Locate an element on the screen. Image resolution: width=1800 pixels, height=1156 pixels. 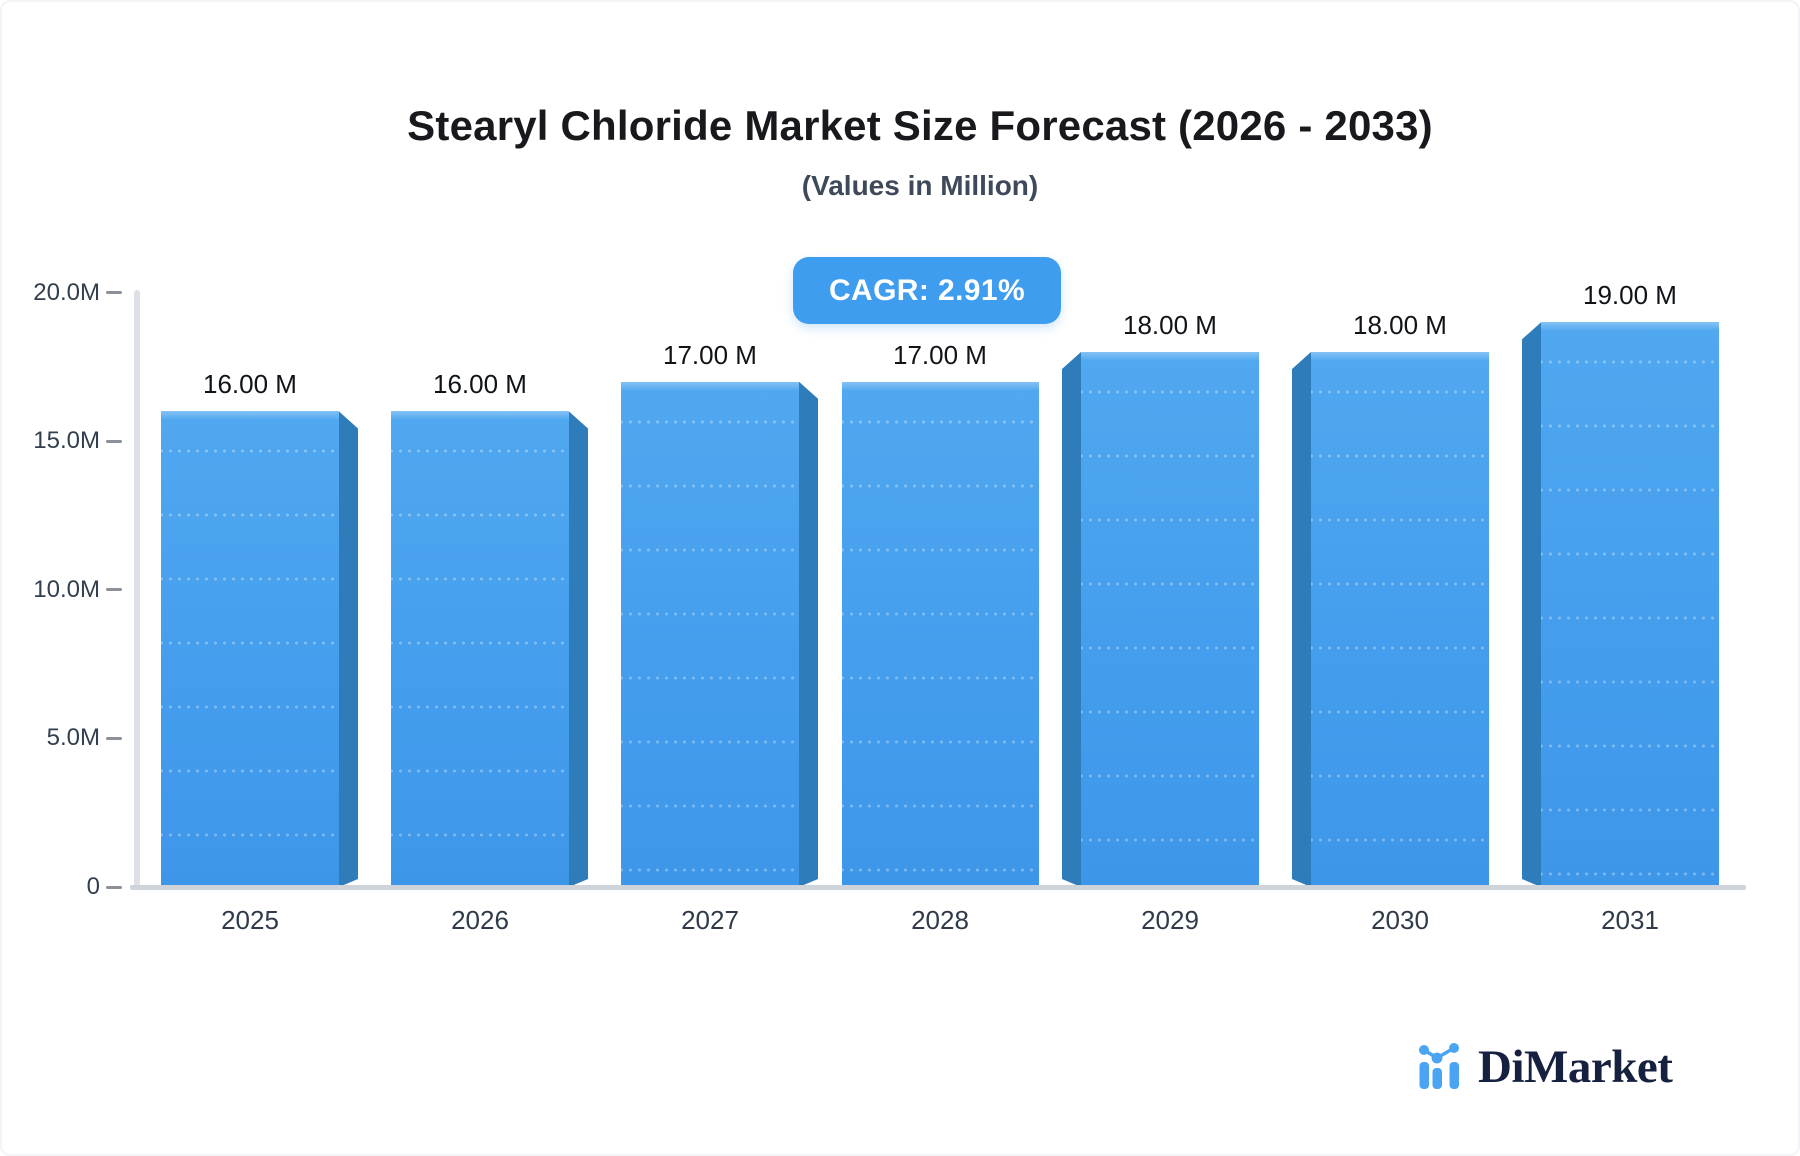
cagr-badge: CAGR: 2.91% is located at coordinates (927, 290).